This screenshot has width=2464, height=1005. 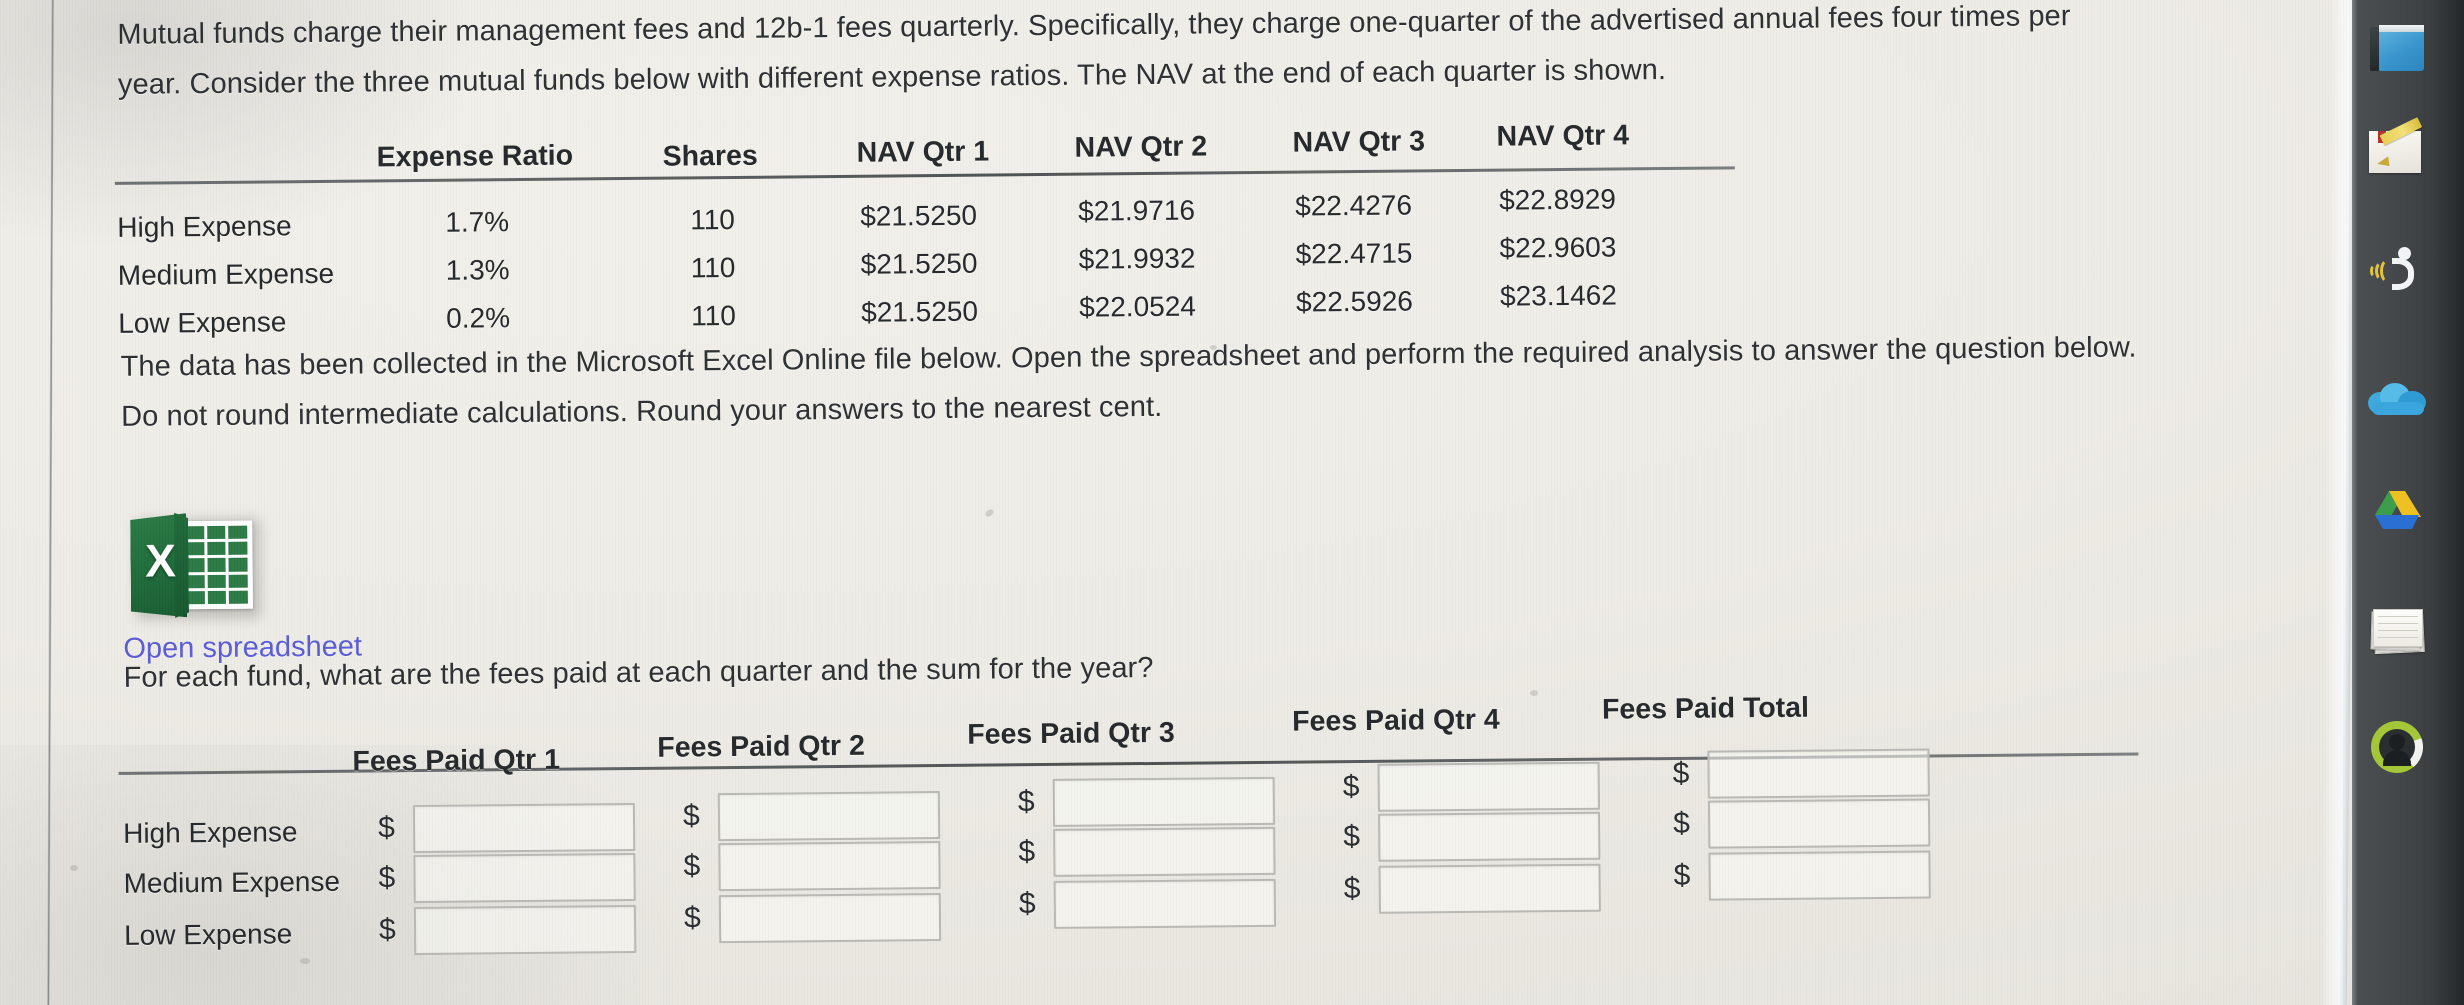 I want to click on google-drive-icon, so click(x=2397, y=513).